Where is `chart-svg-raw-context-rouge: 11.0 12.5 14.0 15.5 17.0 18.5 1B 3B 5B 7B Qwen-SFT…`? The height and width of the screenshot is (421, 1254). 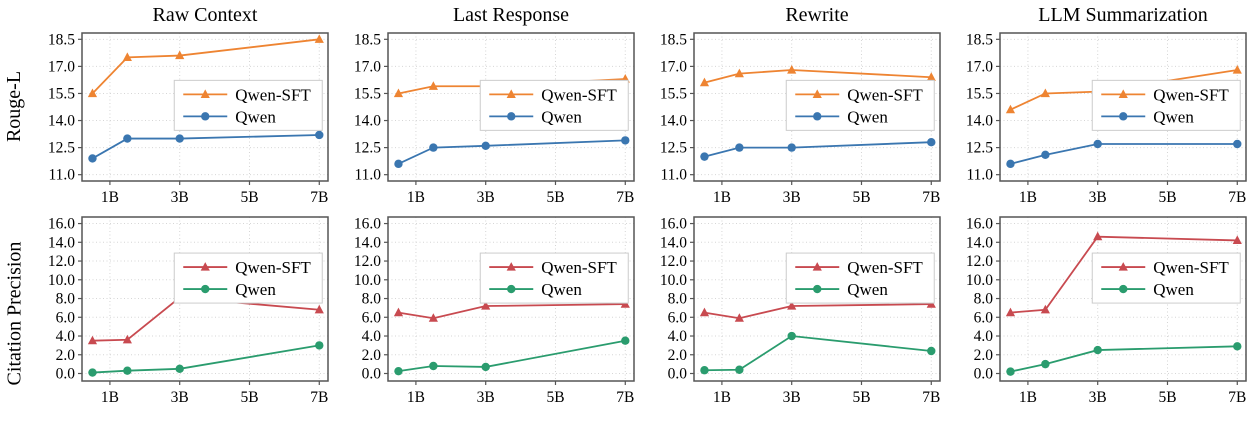 chart-svg-raw-context-rouge: 11.0 12.5 14.0 15.5 17.0 18.5 1B 3B 5B 7B Qwen-SFT… is located at coordinates (188, 118).